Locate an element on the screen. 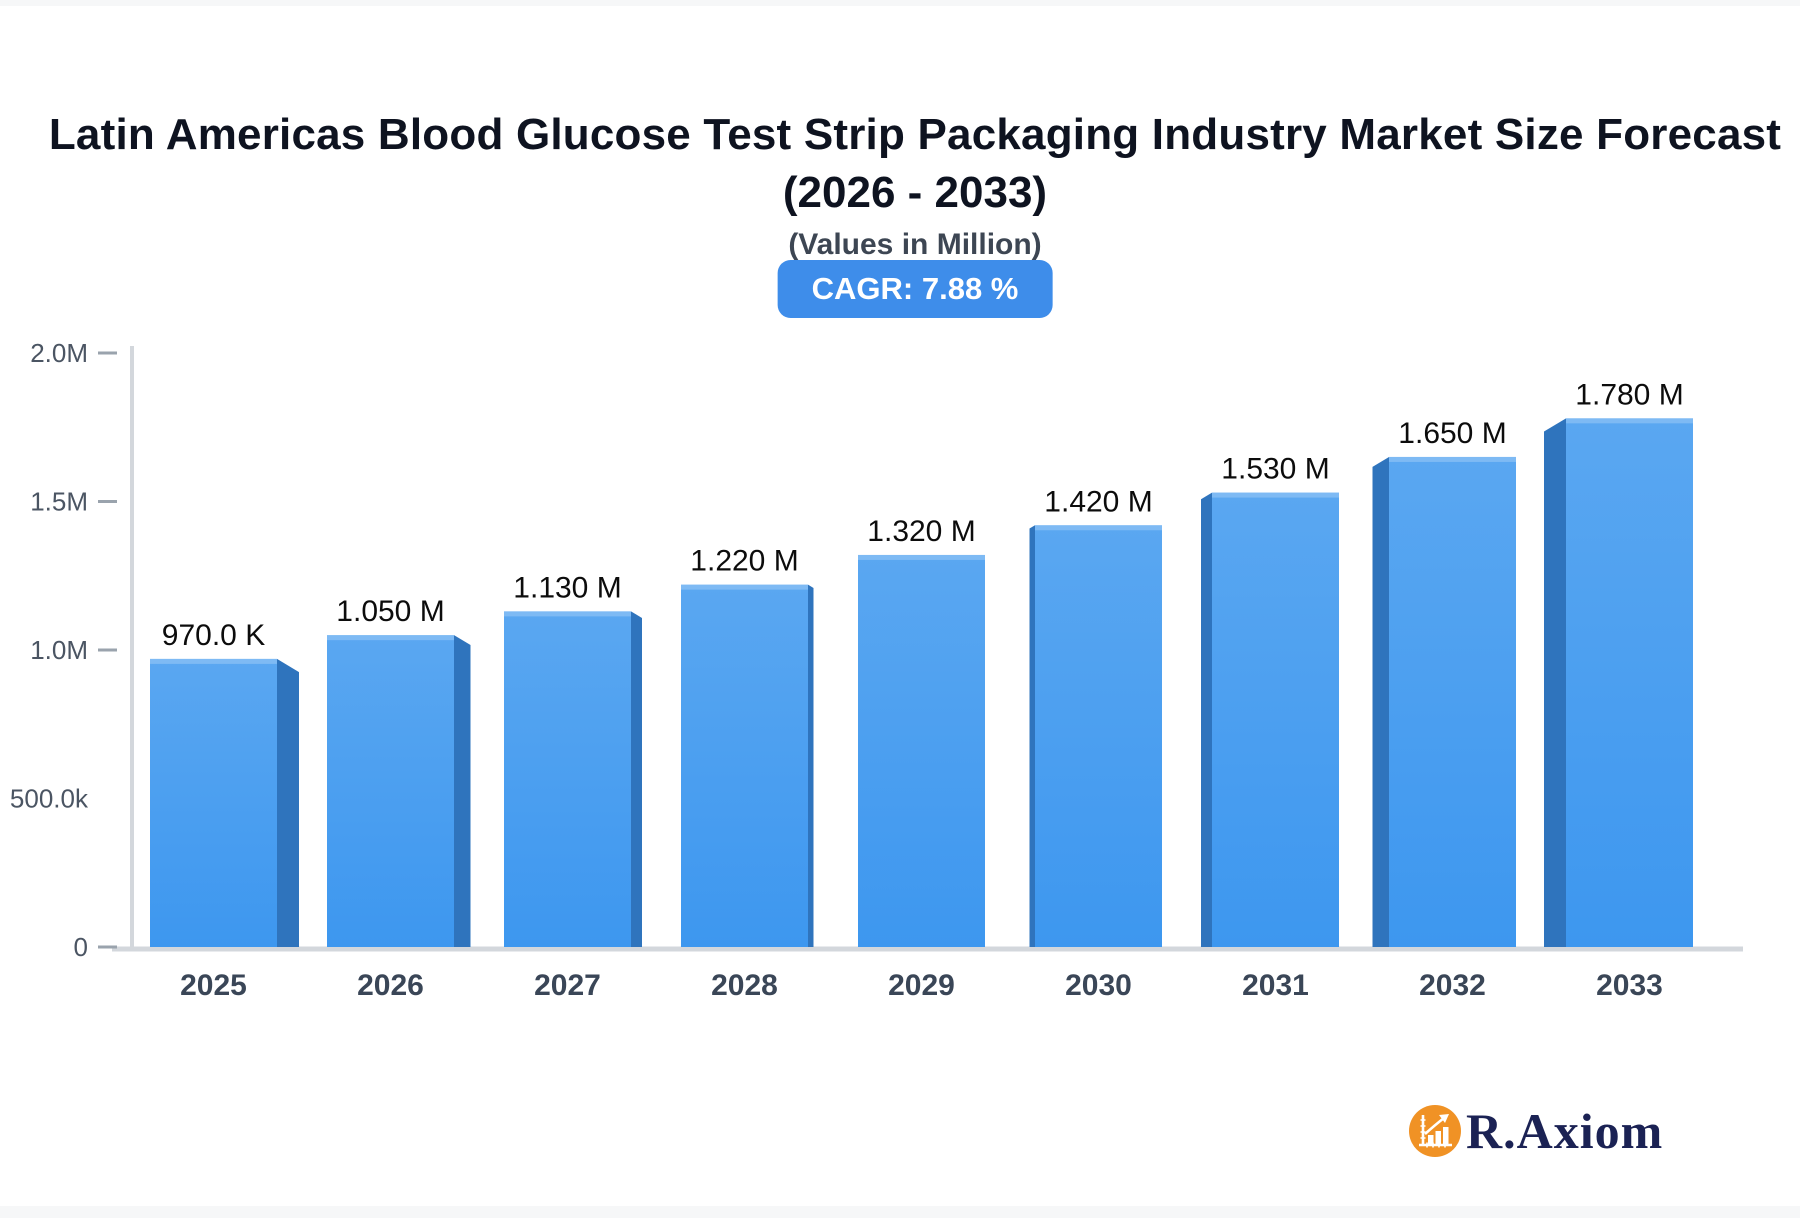  bar-value-label-2028: 1.220 M is located at coordinates (744, 561).